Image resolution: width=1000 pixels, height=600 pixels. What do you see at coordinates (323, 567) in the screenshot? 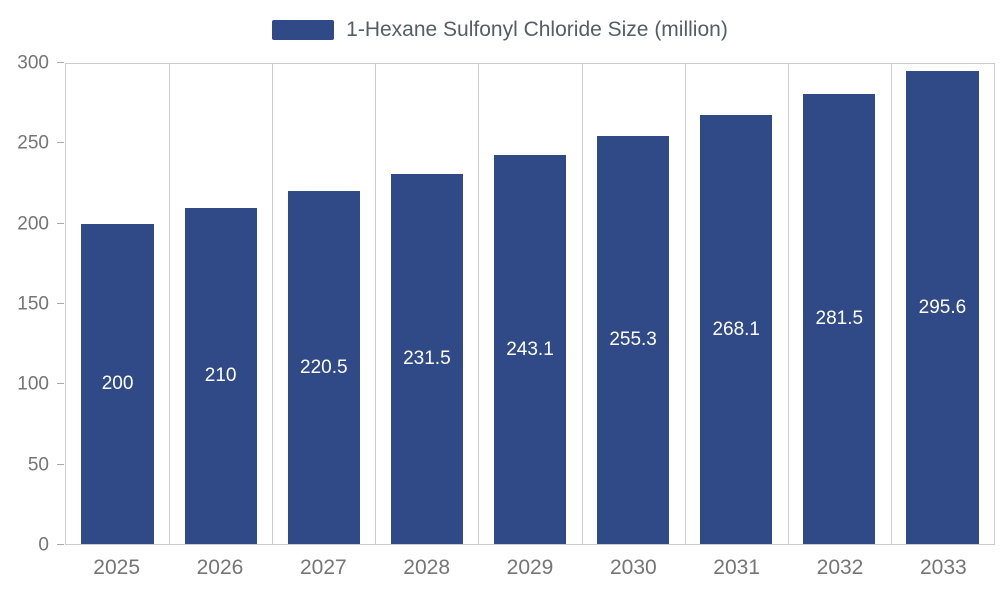
I see `x-axis-label: 2027` at bounding box center [323, 567].